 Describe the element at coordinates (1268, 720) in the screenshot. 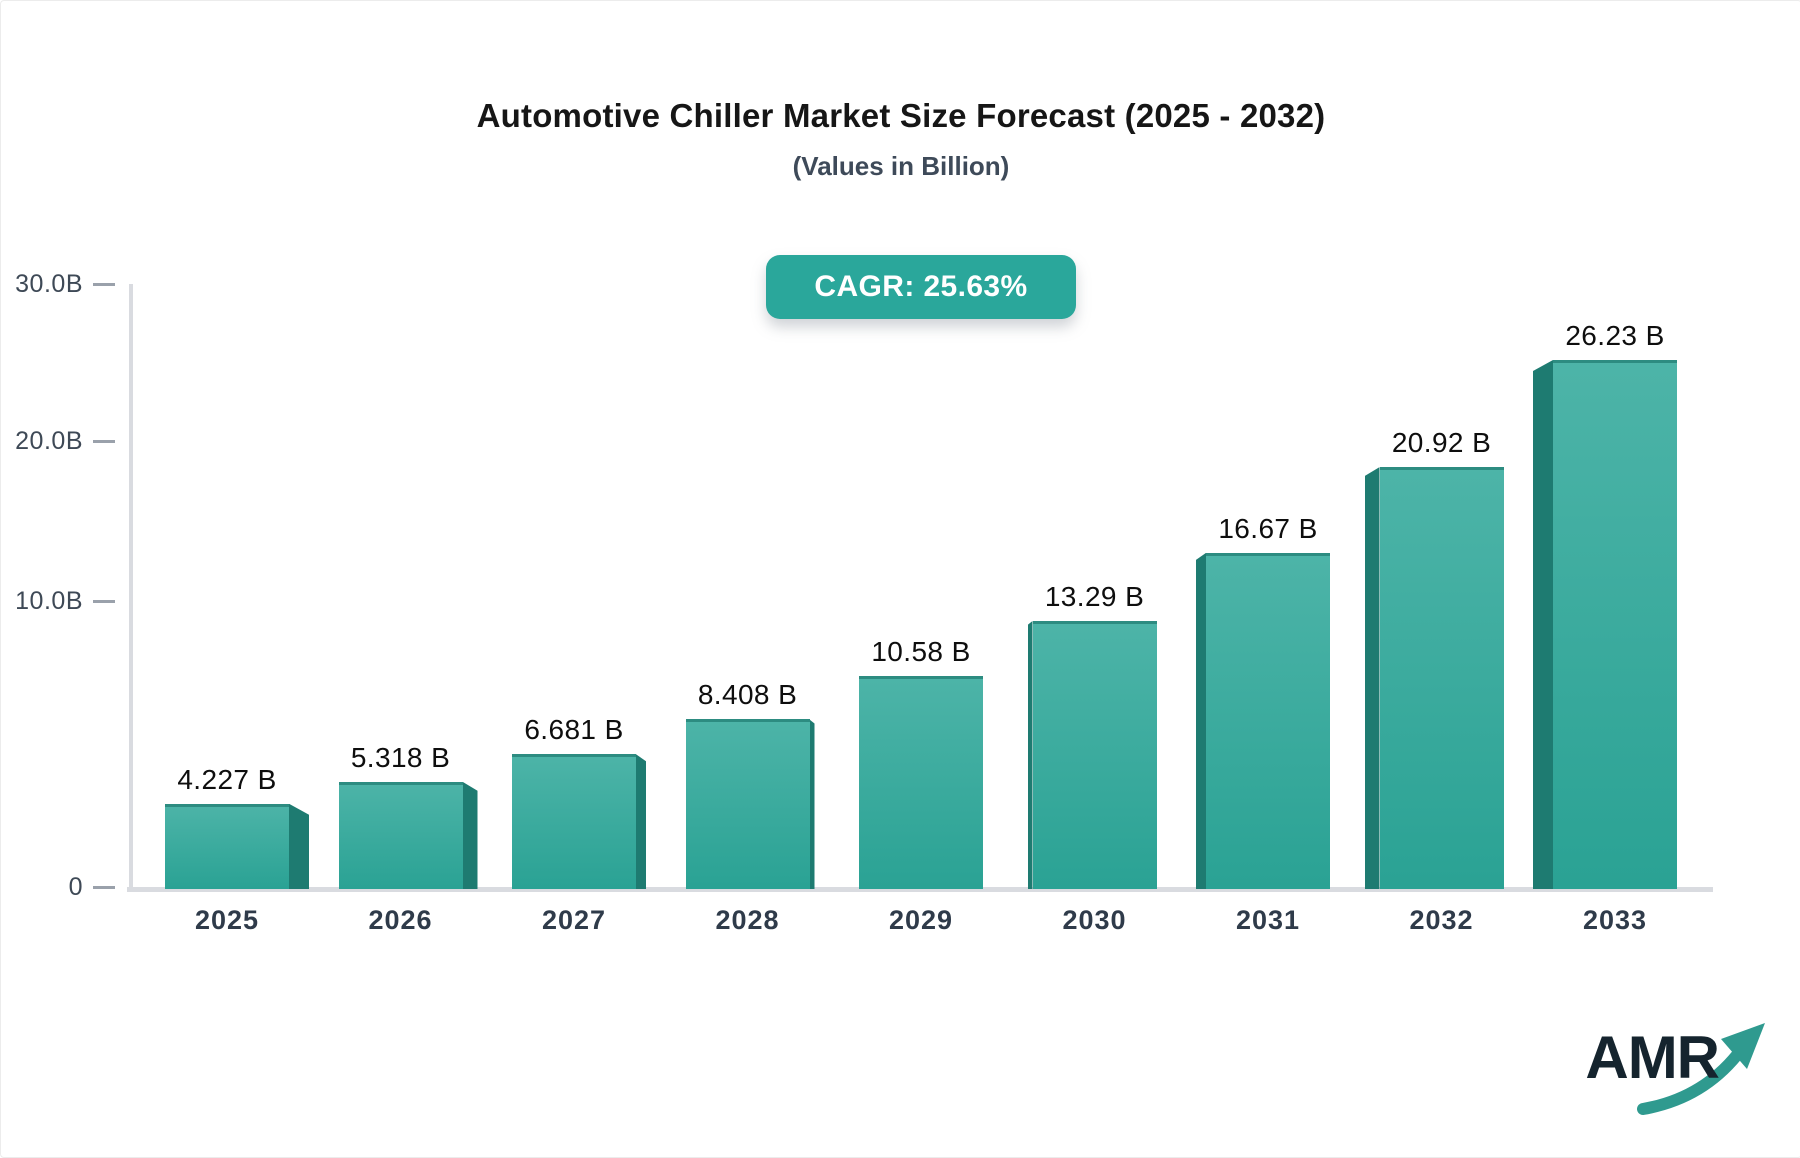

I see `bar-2031` at that location.